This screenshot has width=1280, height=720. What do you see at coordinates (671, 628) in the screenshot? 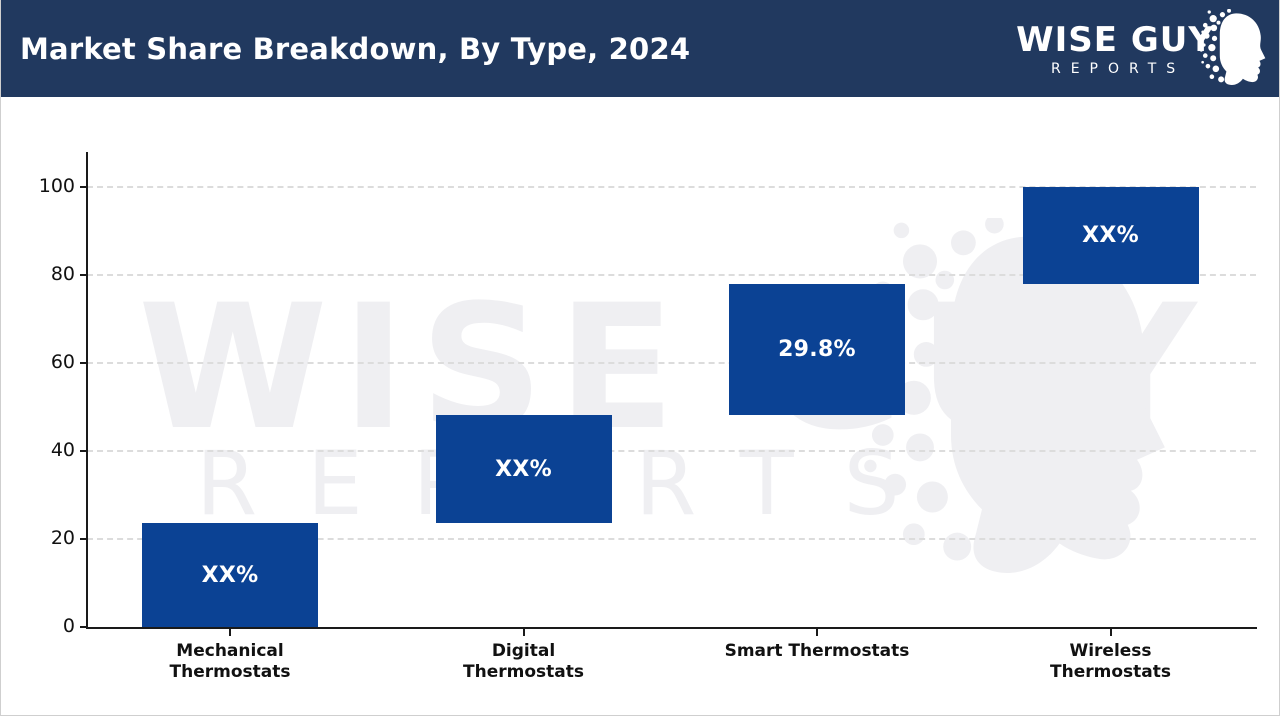
I see `x-axis-spine` at bounding box center [671, 628].